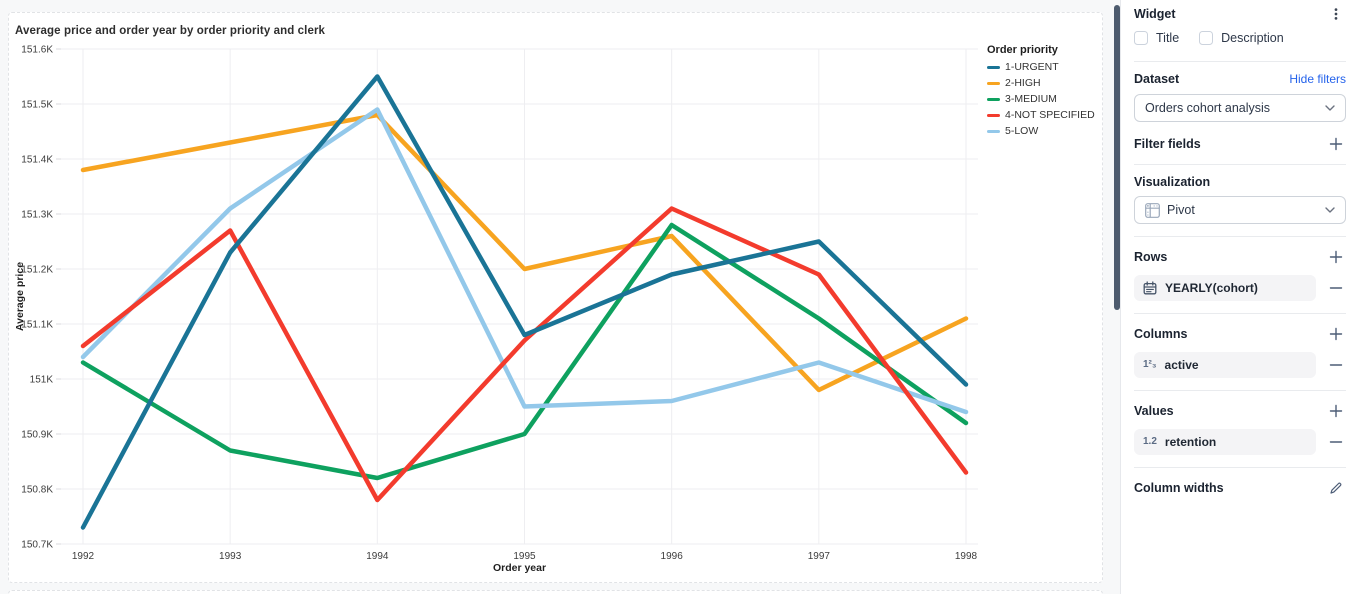 The height and width of the screenshot is (594, 1358). I want to click on legend-item-1-URGENT: 1-URGENT, so click(1044, 67).